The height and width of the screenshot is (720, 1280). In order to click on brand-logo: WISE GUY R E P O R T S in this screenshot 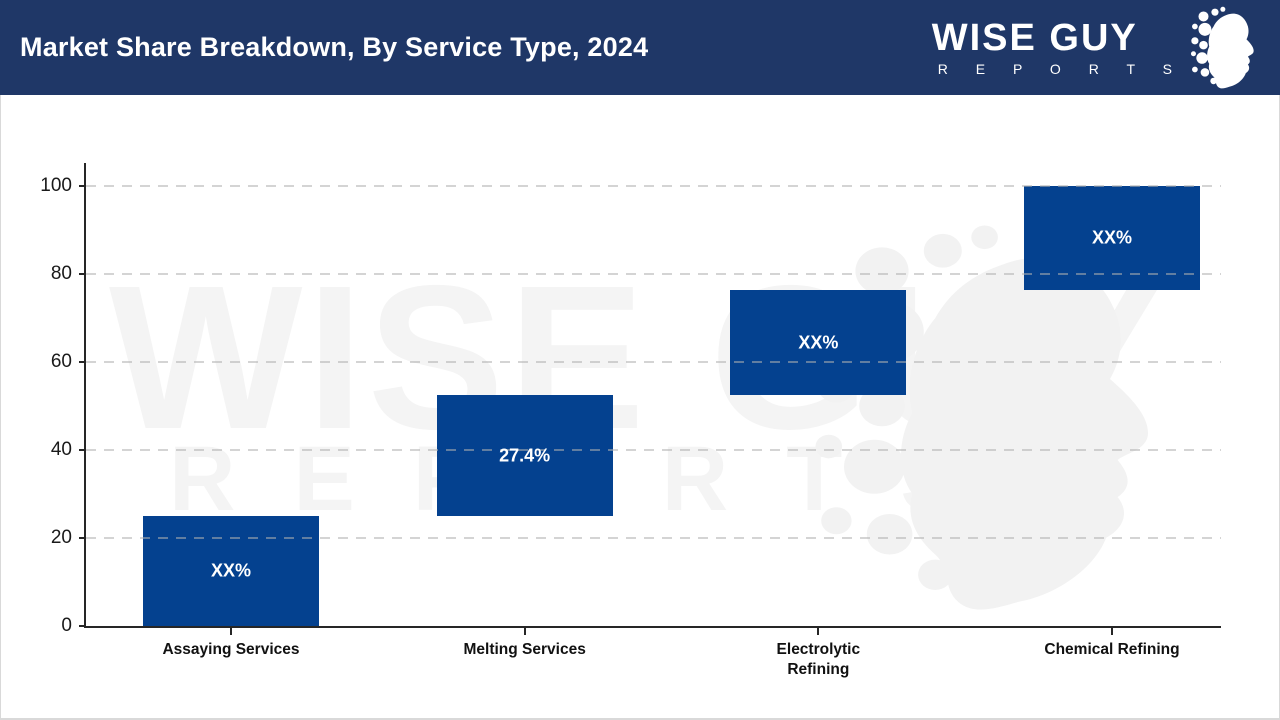, I will do `click(1097, 48)`.